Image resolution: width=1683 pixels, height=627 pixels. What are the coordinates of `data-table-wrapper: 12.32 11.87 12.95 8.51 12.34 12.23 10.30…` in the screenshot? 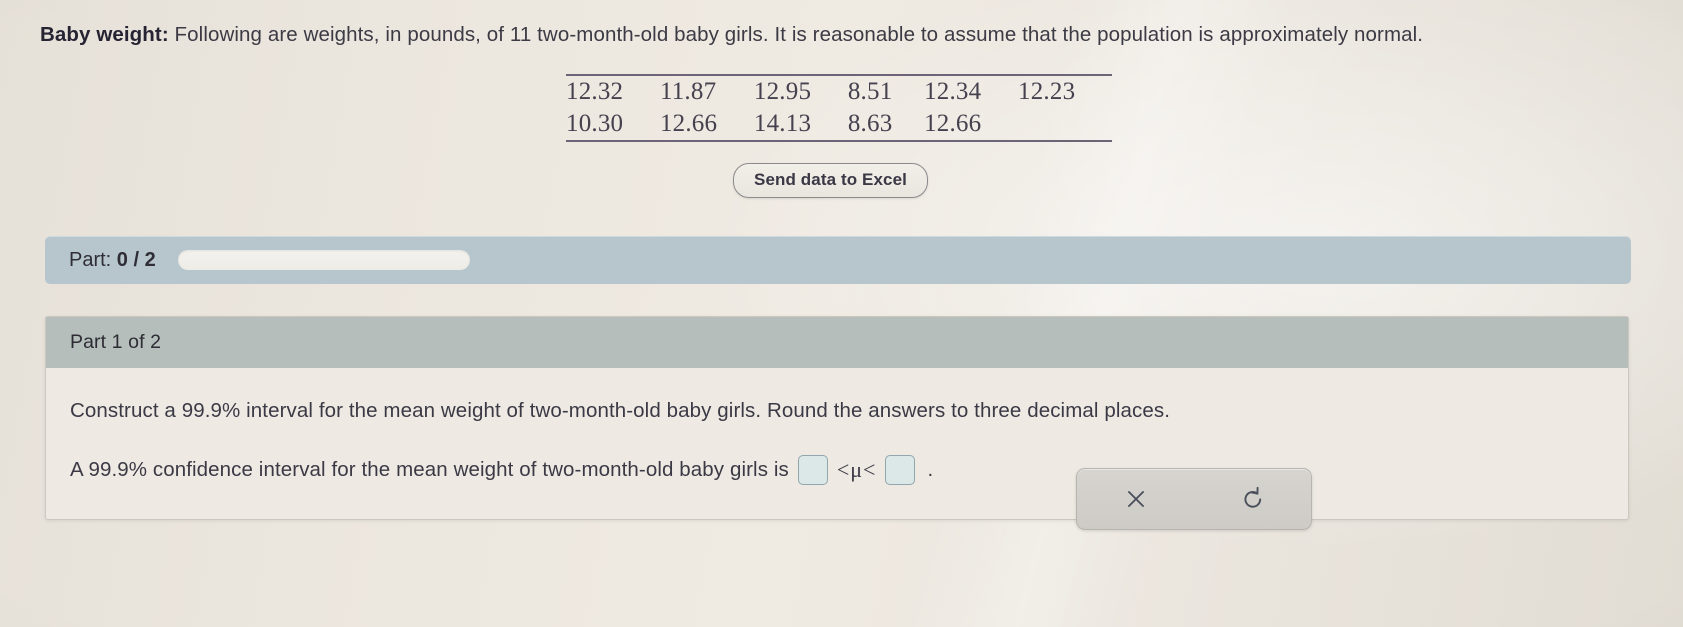 It's located at (839, 108).